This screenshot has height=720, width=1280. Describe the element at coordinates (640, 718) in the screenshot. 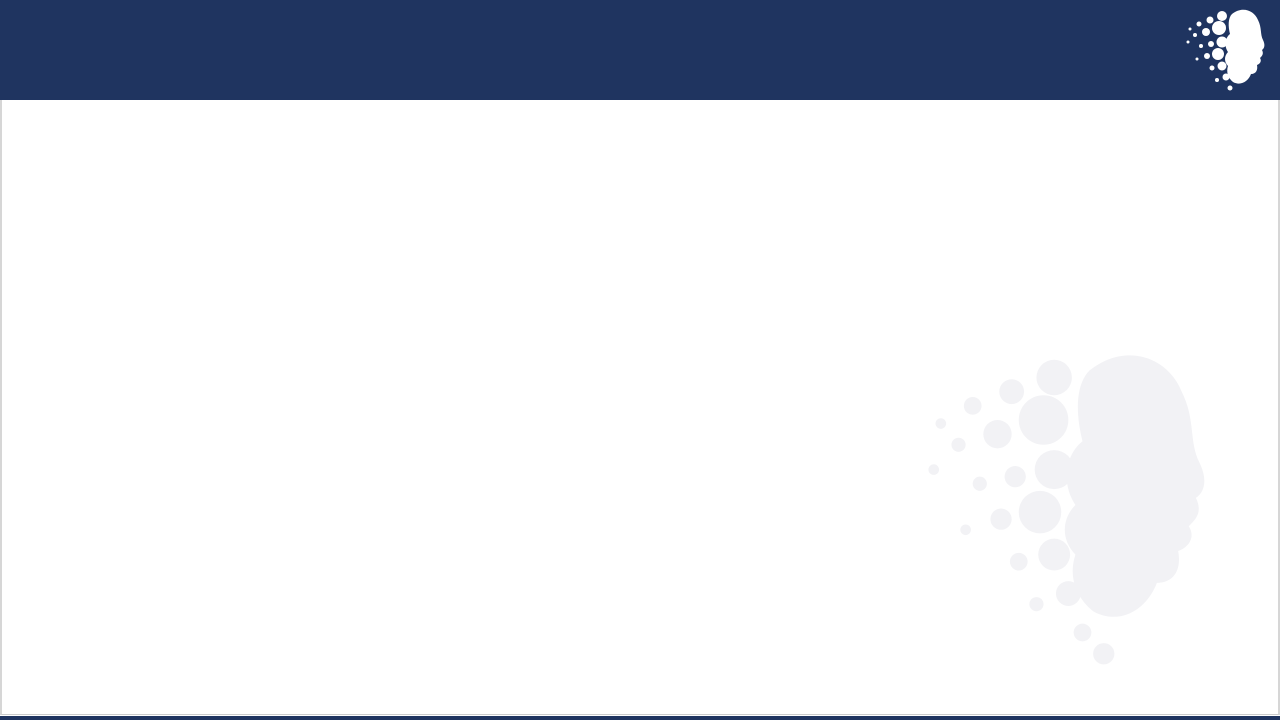

I see `footer-bar` at that location.